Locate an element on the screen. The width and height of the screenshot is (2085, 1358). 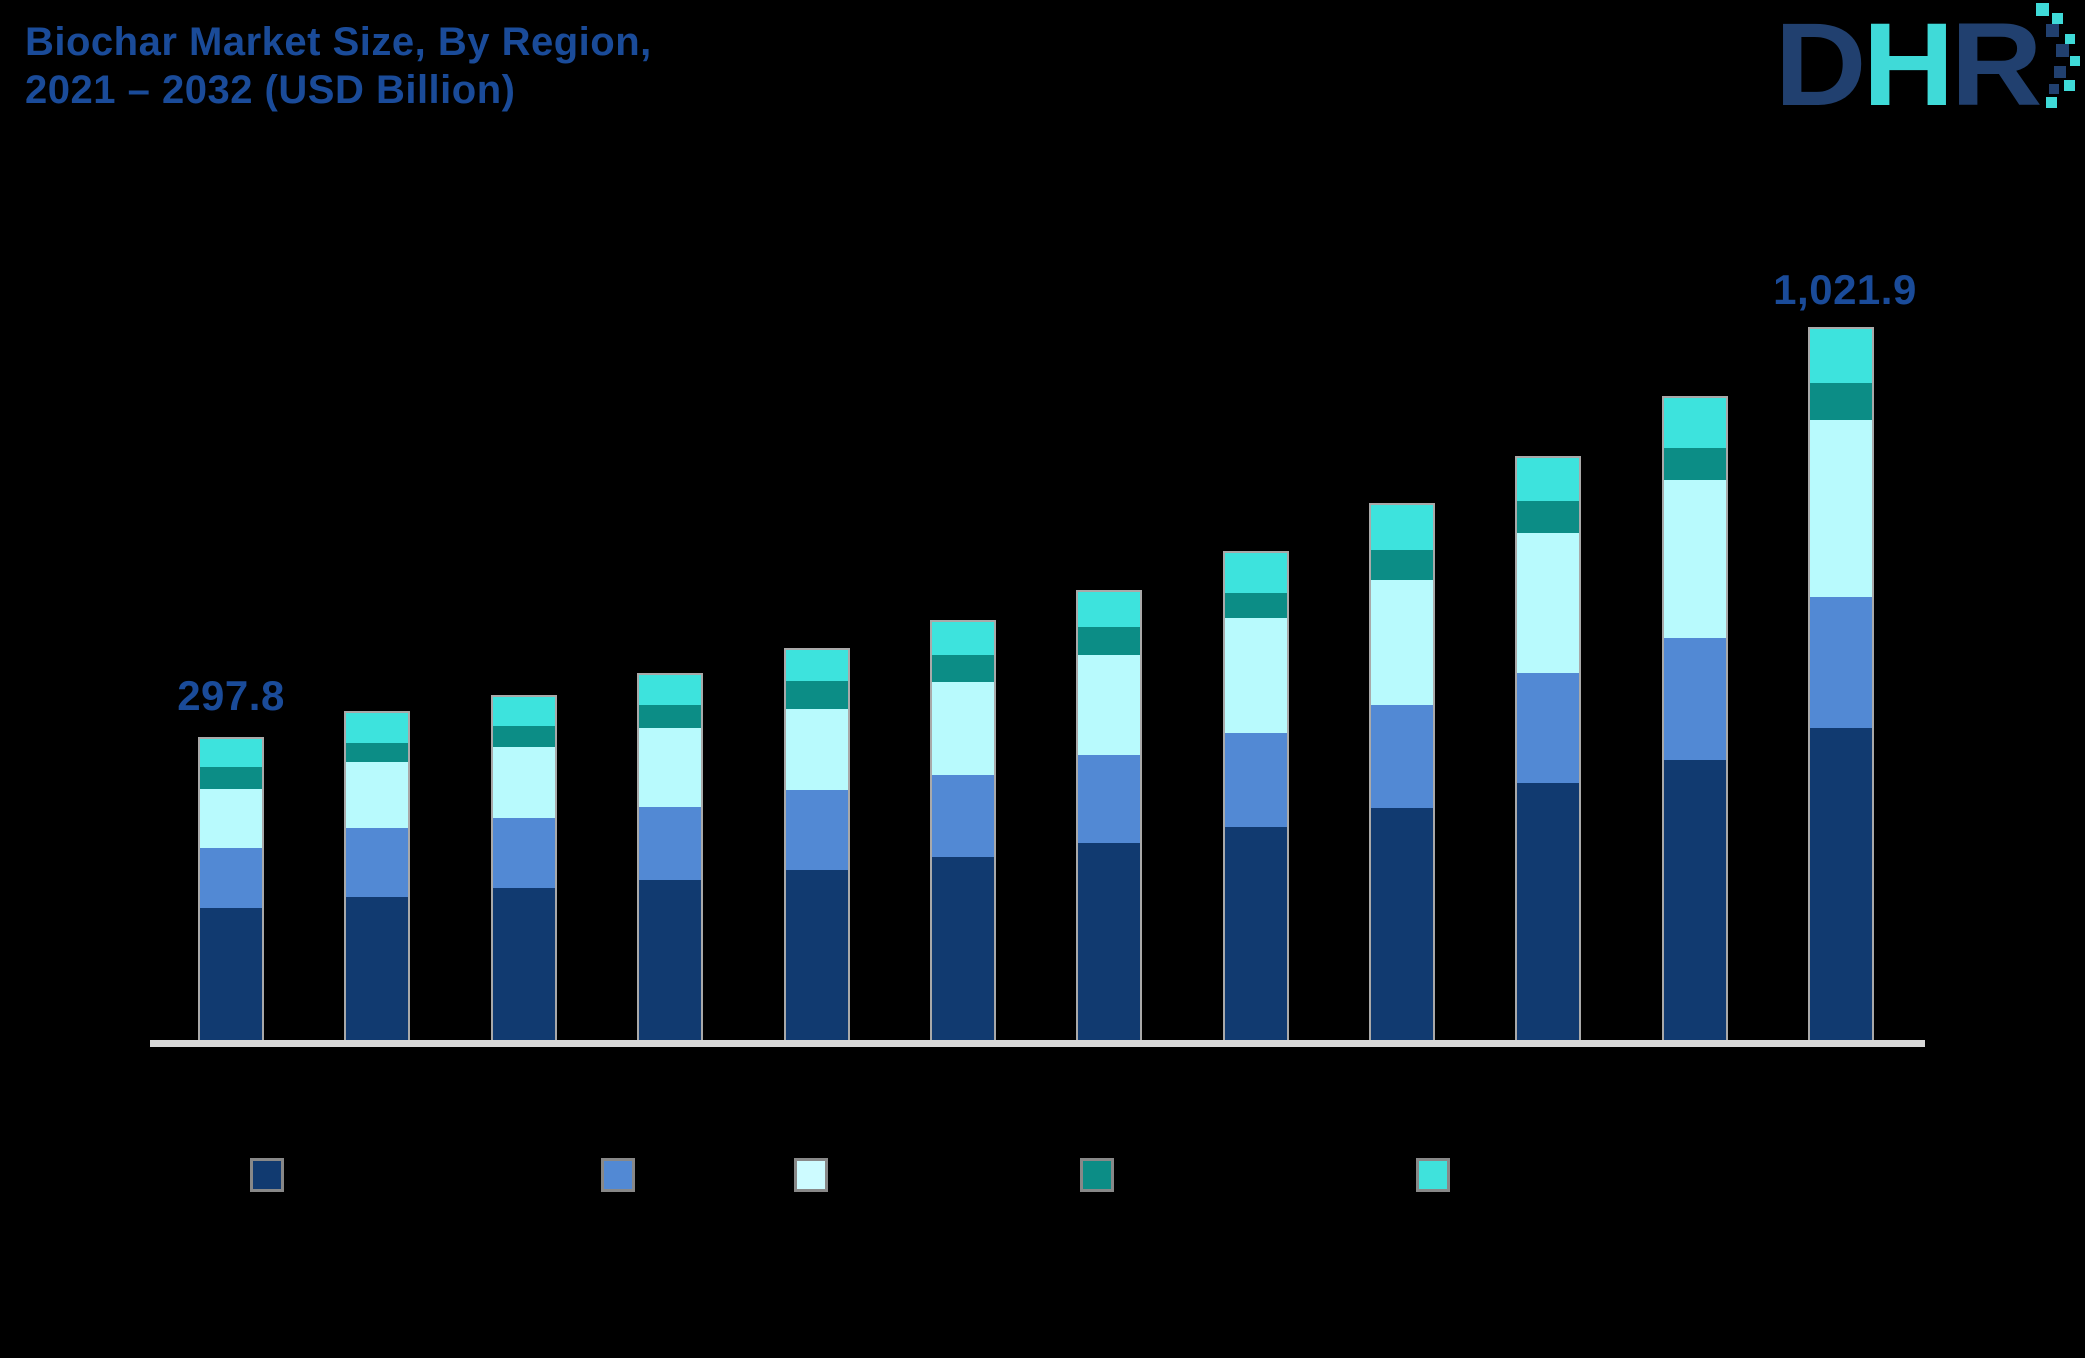
bar-2021-segment-pale-cyan is located at coordinates (231, 818).